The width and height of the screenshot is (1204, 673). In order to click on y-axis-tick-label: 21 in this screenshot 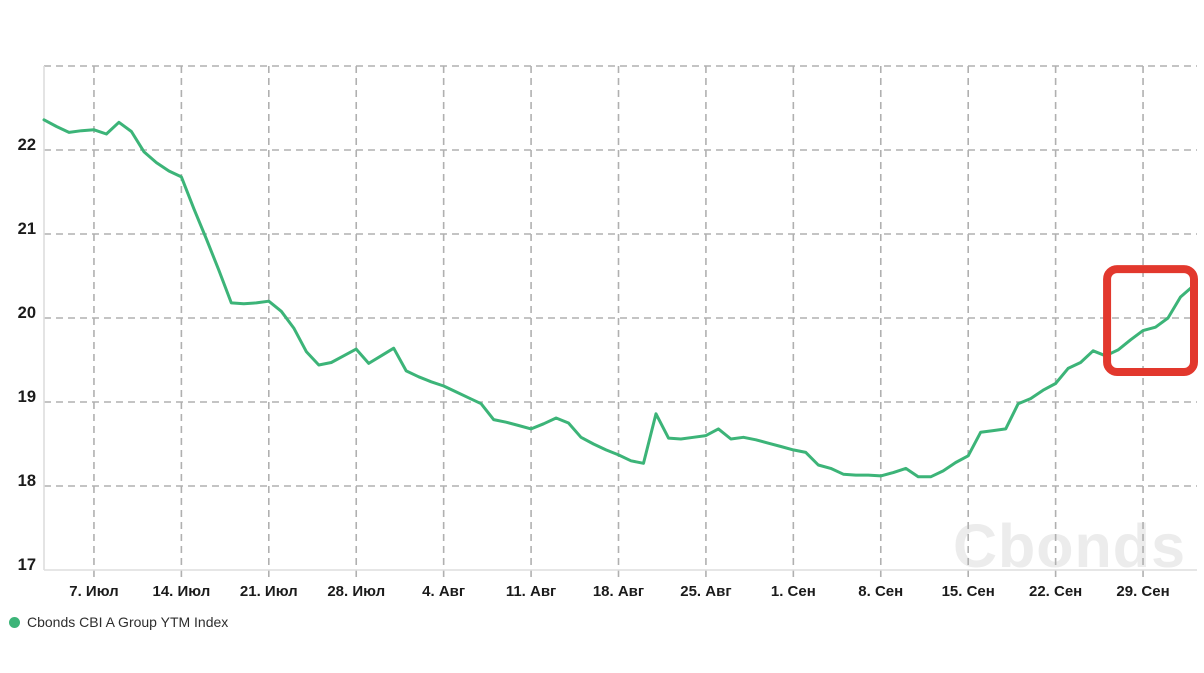, I will do `click(27, 229)`.